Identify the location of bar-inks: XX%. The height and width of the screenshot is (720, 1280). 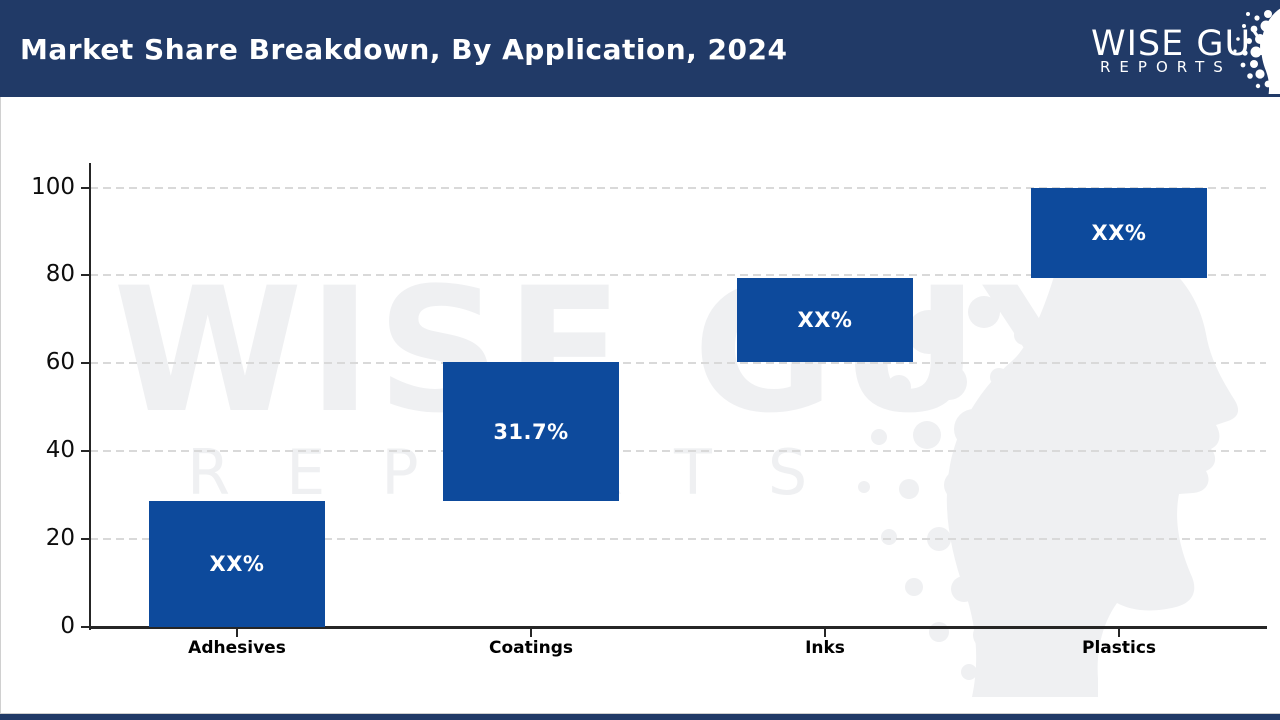
(825, 320).